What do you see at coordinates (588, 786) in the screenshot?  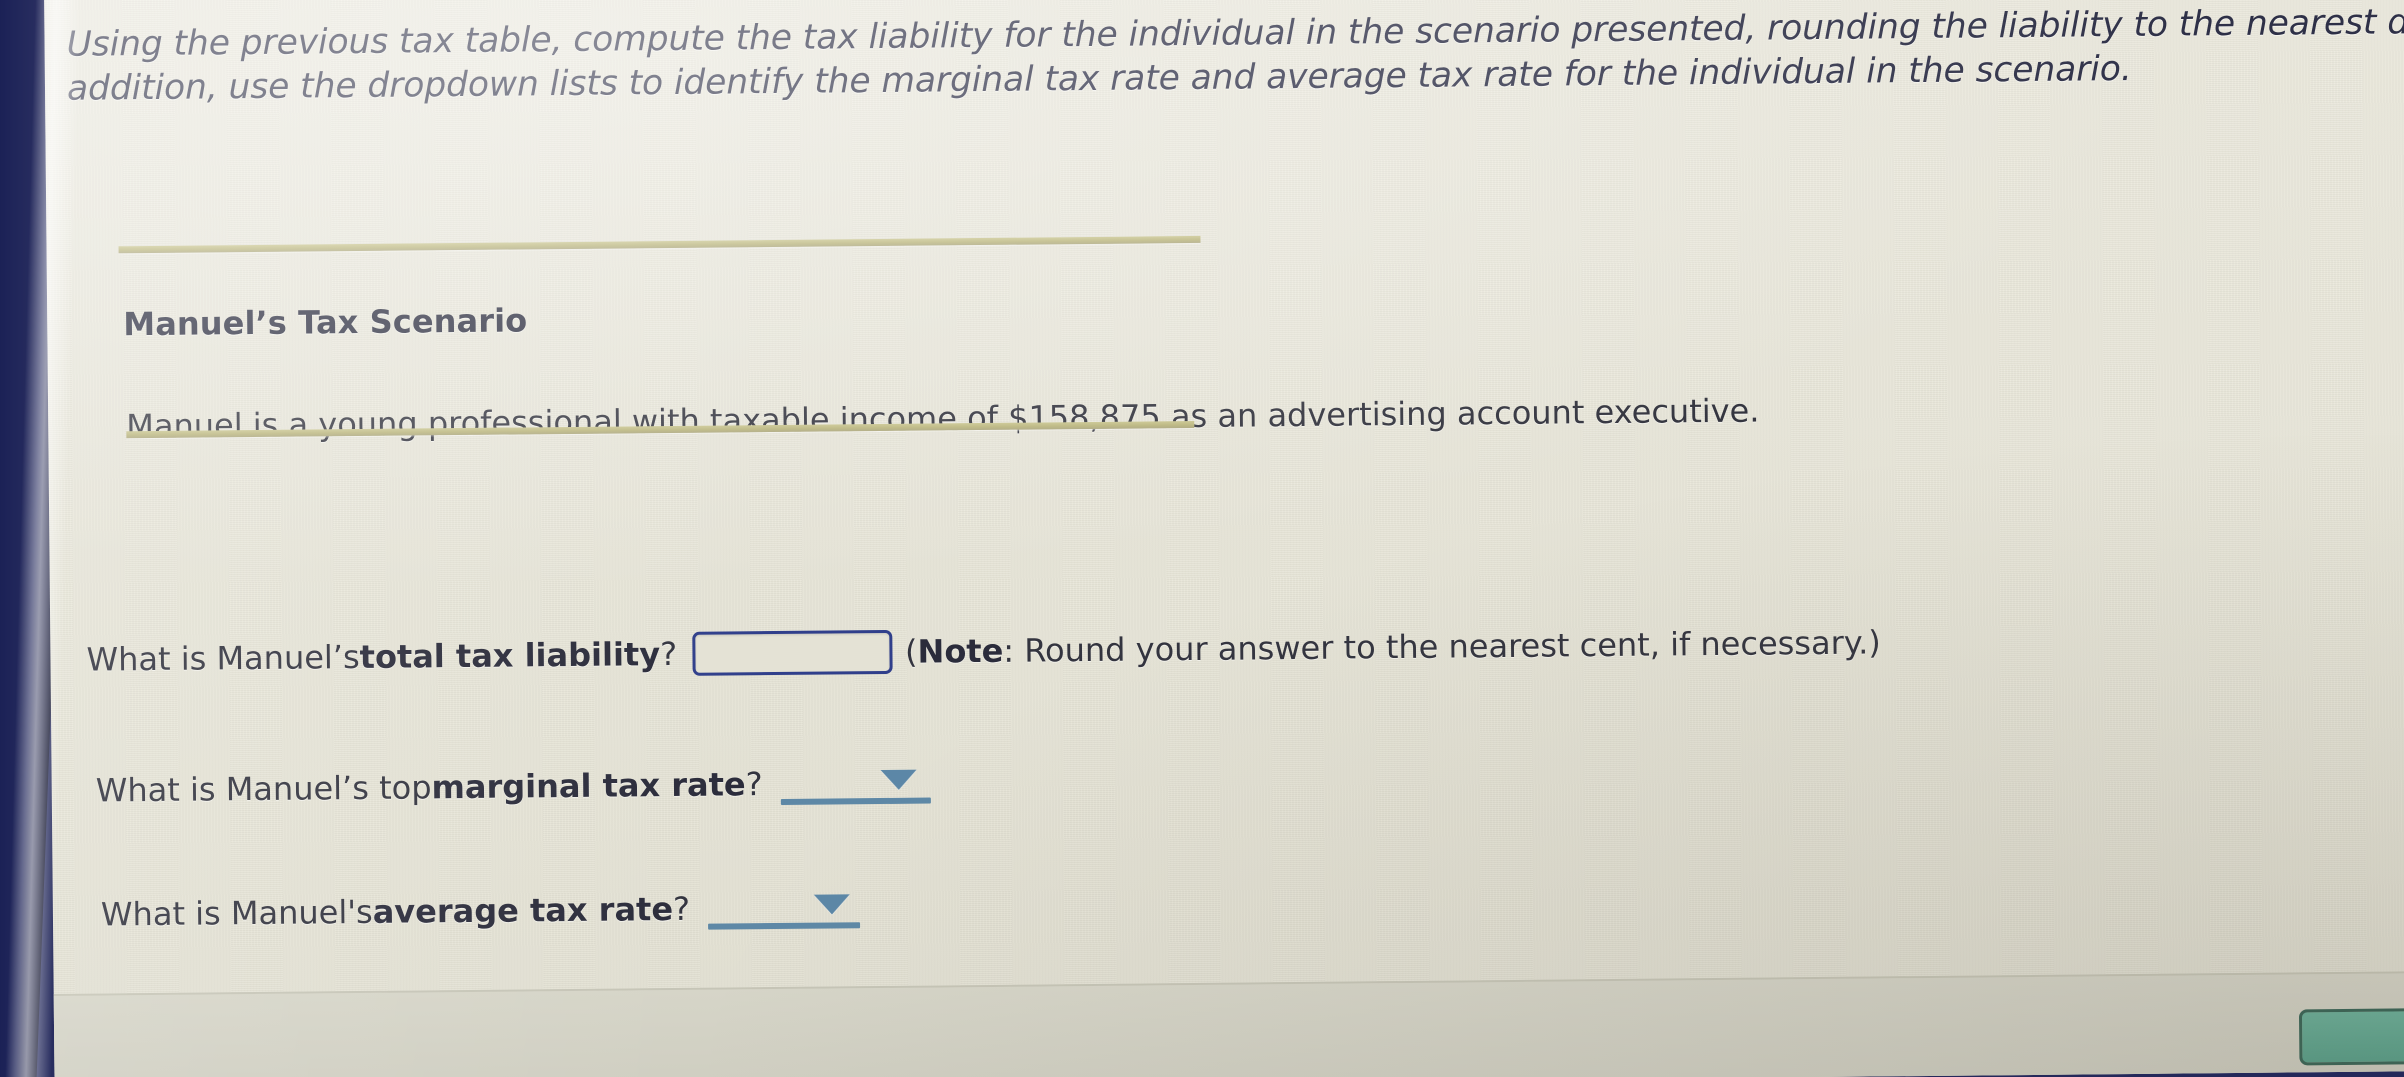 I see `question-2-emphasis: marginal tax rate` at bounding box center [588, 786].